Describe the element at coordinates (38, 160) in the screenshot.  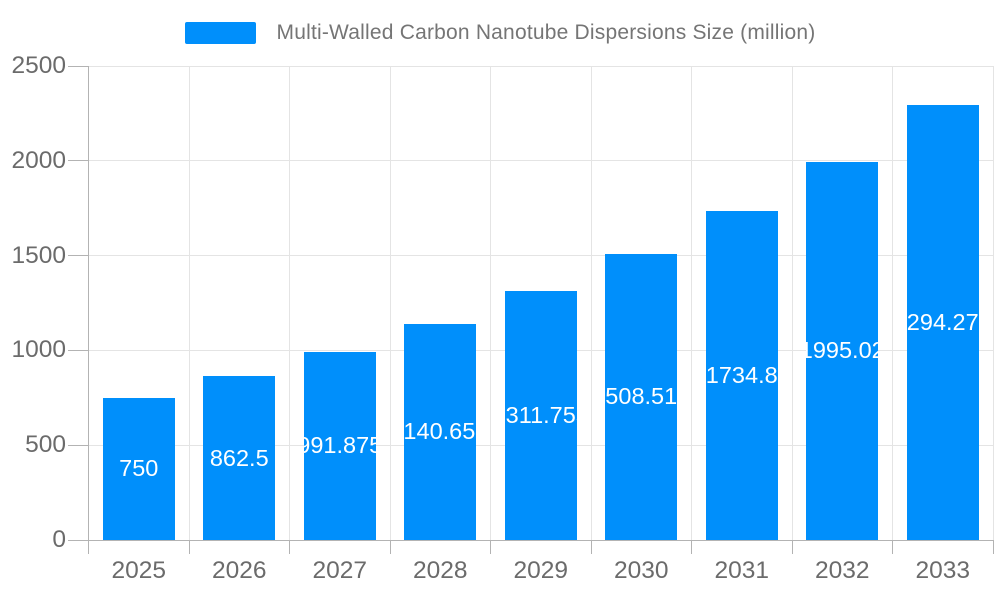
I see `y-tick-label: 2000` at that location.